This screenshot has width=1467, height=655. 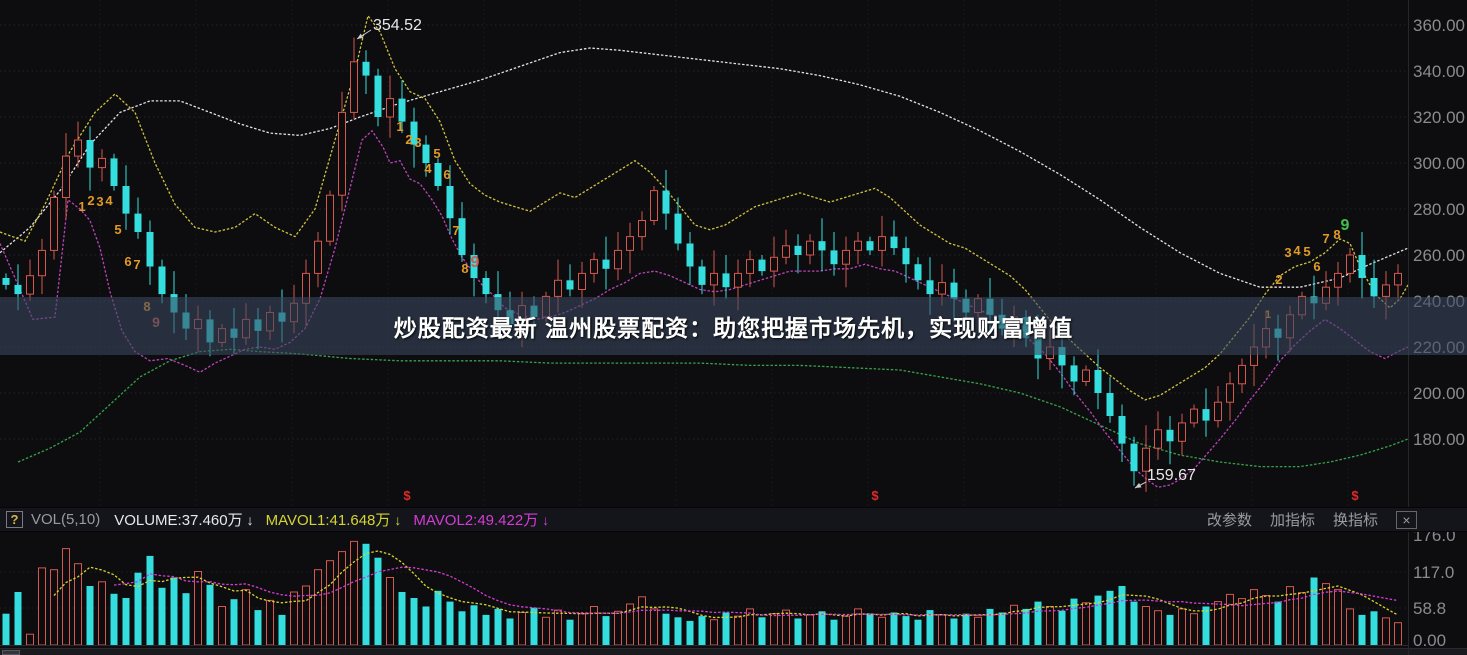 I want to click on promo-banner-text: 炒股配资最新 温州股票配资：助您把握市场先机，实现财富增值, so click(x=733, y=328).